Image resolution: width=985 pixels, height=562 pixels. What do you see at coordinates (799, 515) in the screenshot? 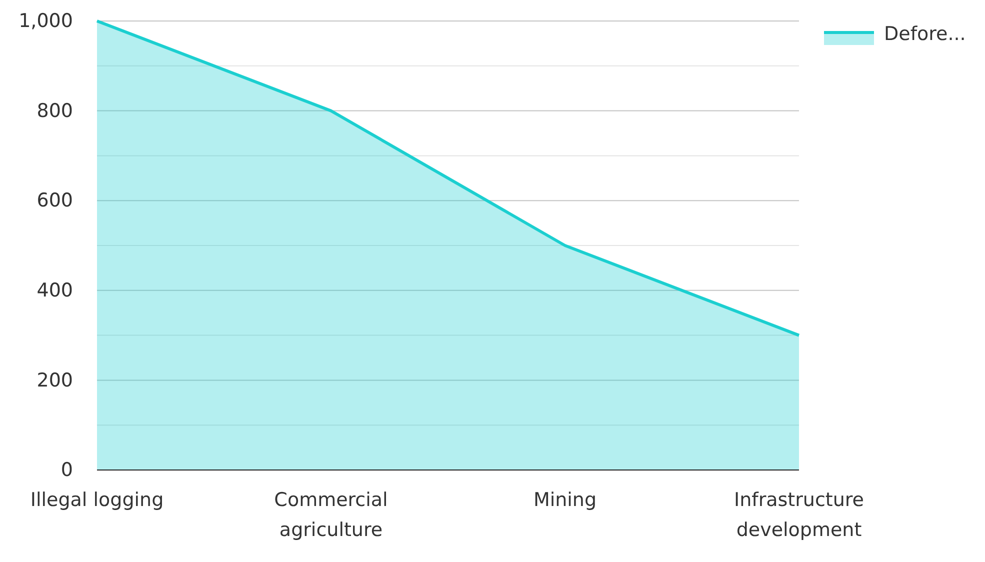
I see `x-tick-label: Infrastructure development` at bounding box center [799, 515].